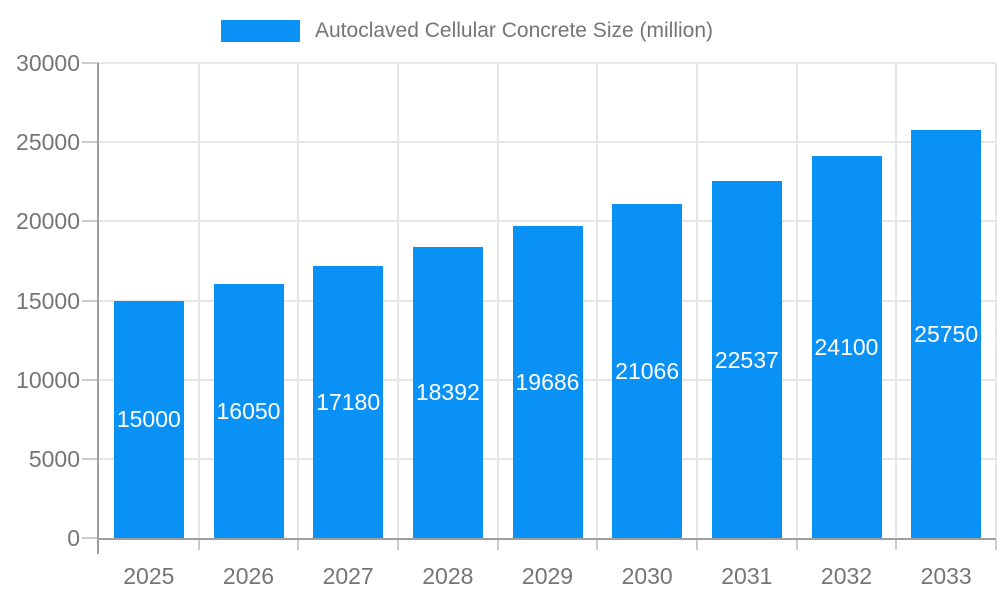 This screenshot has width=1000, height=600. What do you see at coordinates (98, 308) in the screenshot?
I see `y-axis-line` at bounding box center [98, 308].